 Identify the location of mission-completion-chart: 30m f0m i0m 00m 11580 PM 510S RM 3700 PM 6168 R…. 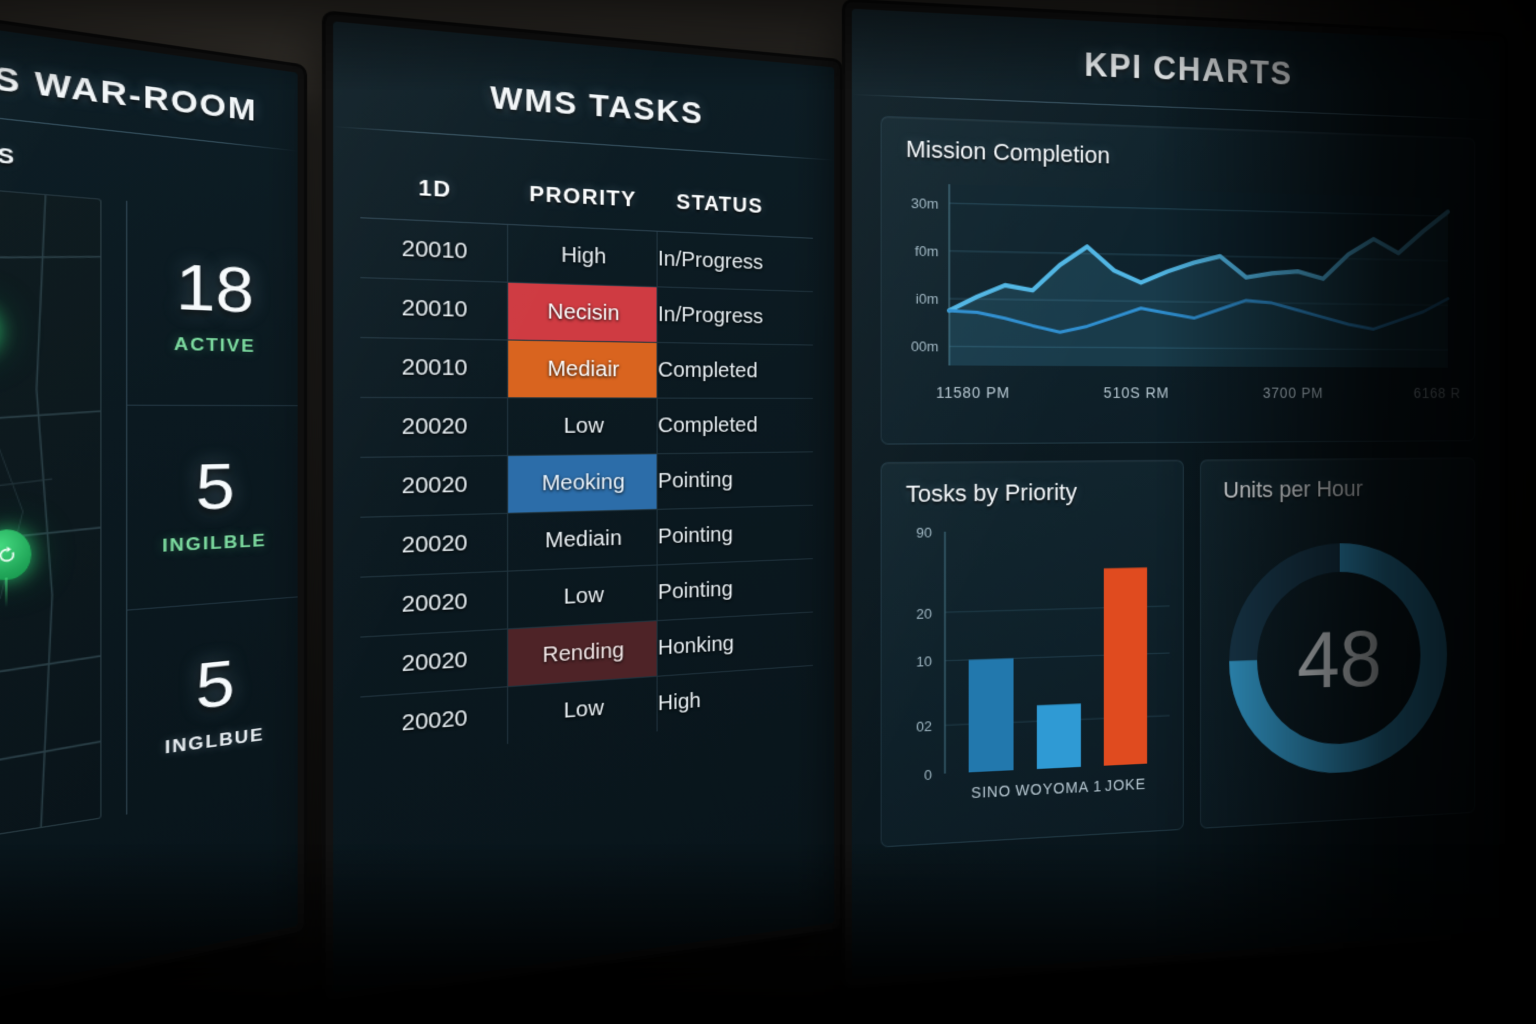
(1177, 295).